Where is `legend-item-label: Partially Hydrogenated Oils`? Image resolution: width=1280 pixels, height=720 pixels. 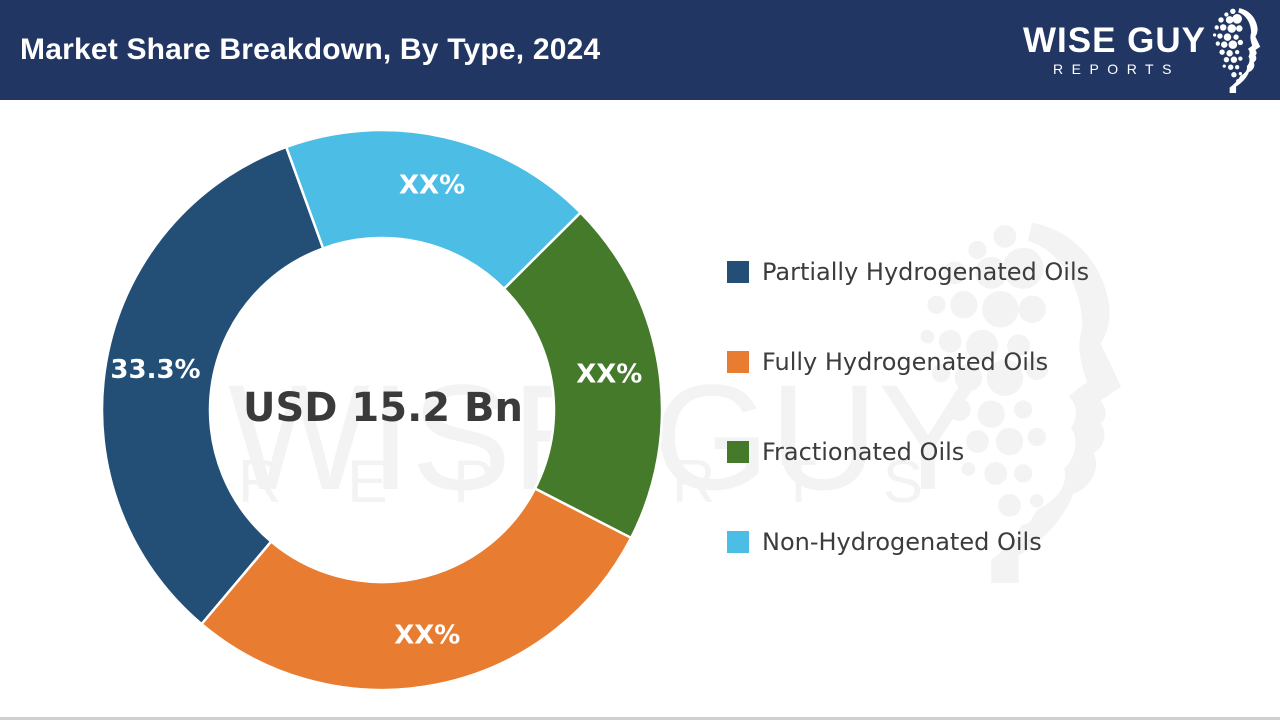
legend-item-label: Partially Hydrogenated Oils is located at coordinates (926, 272).